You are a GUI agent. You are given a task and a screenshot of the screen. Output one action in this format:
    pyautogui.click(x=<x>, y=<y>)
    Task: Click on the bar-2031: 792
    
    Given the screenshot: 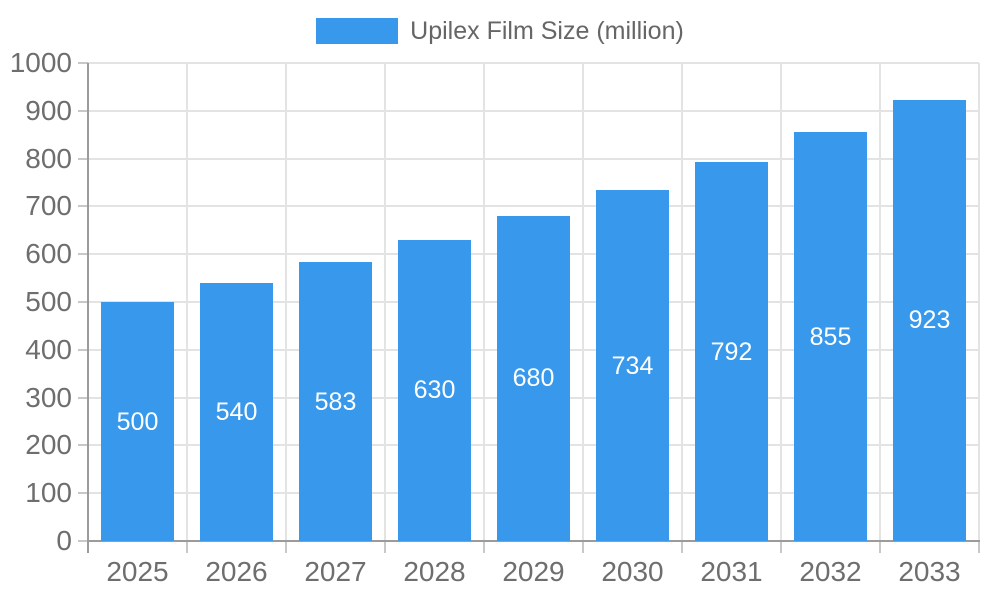 What is the action you would take?
    pyautogui.click(x=731, y=351)
    